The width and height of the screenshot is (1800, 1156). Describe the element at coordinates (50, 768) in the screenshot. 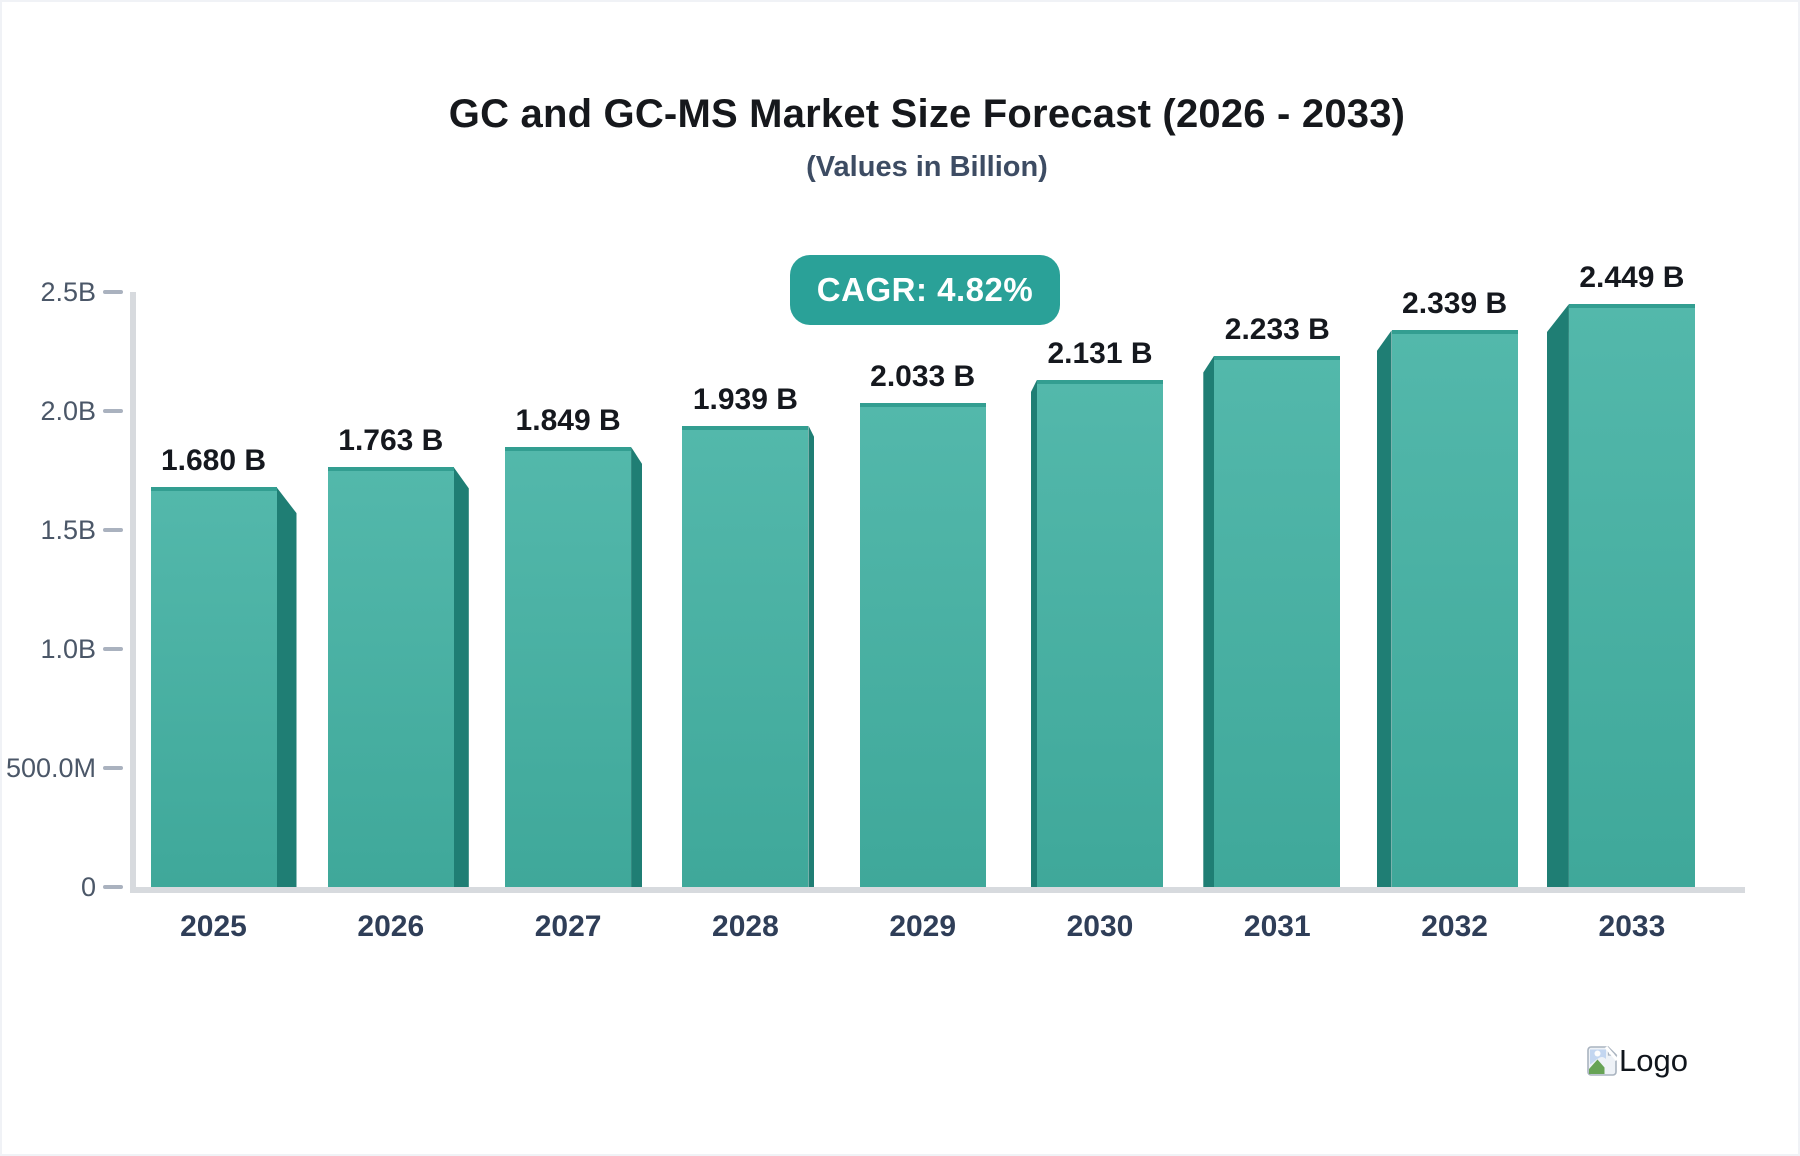

I see `y-tick-label: 500.0M` at that location.